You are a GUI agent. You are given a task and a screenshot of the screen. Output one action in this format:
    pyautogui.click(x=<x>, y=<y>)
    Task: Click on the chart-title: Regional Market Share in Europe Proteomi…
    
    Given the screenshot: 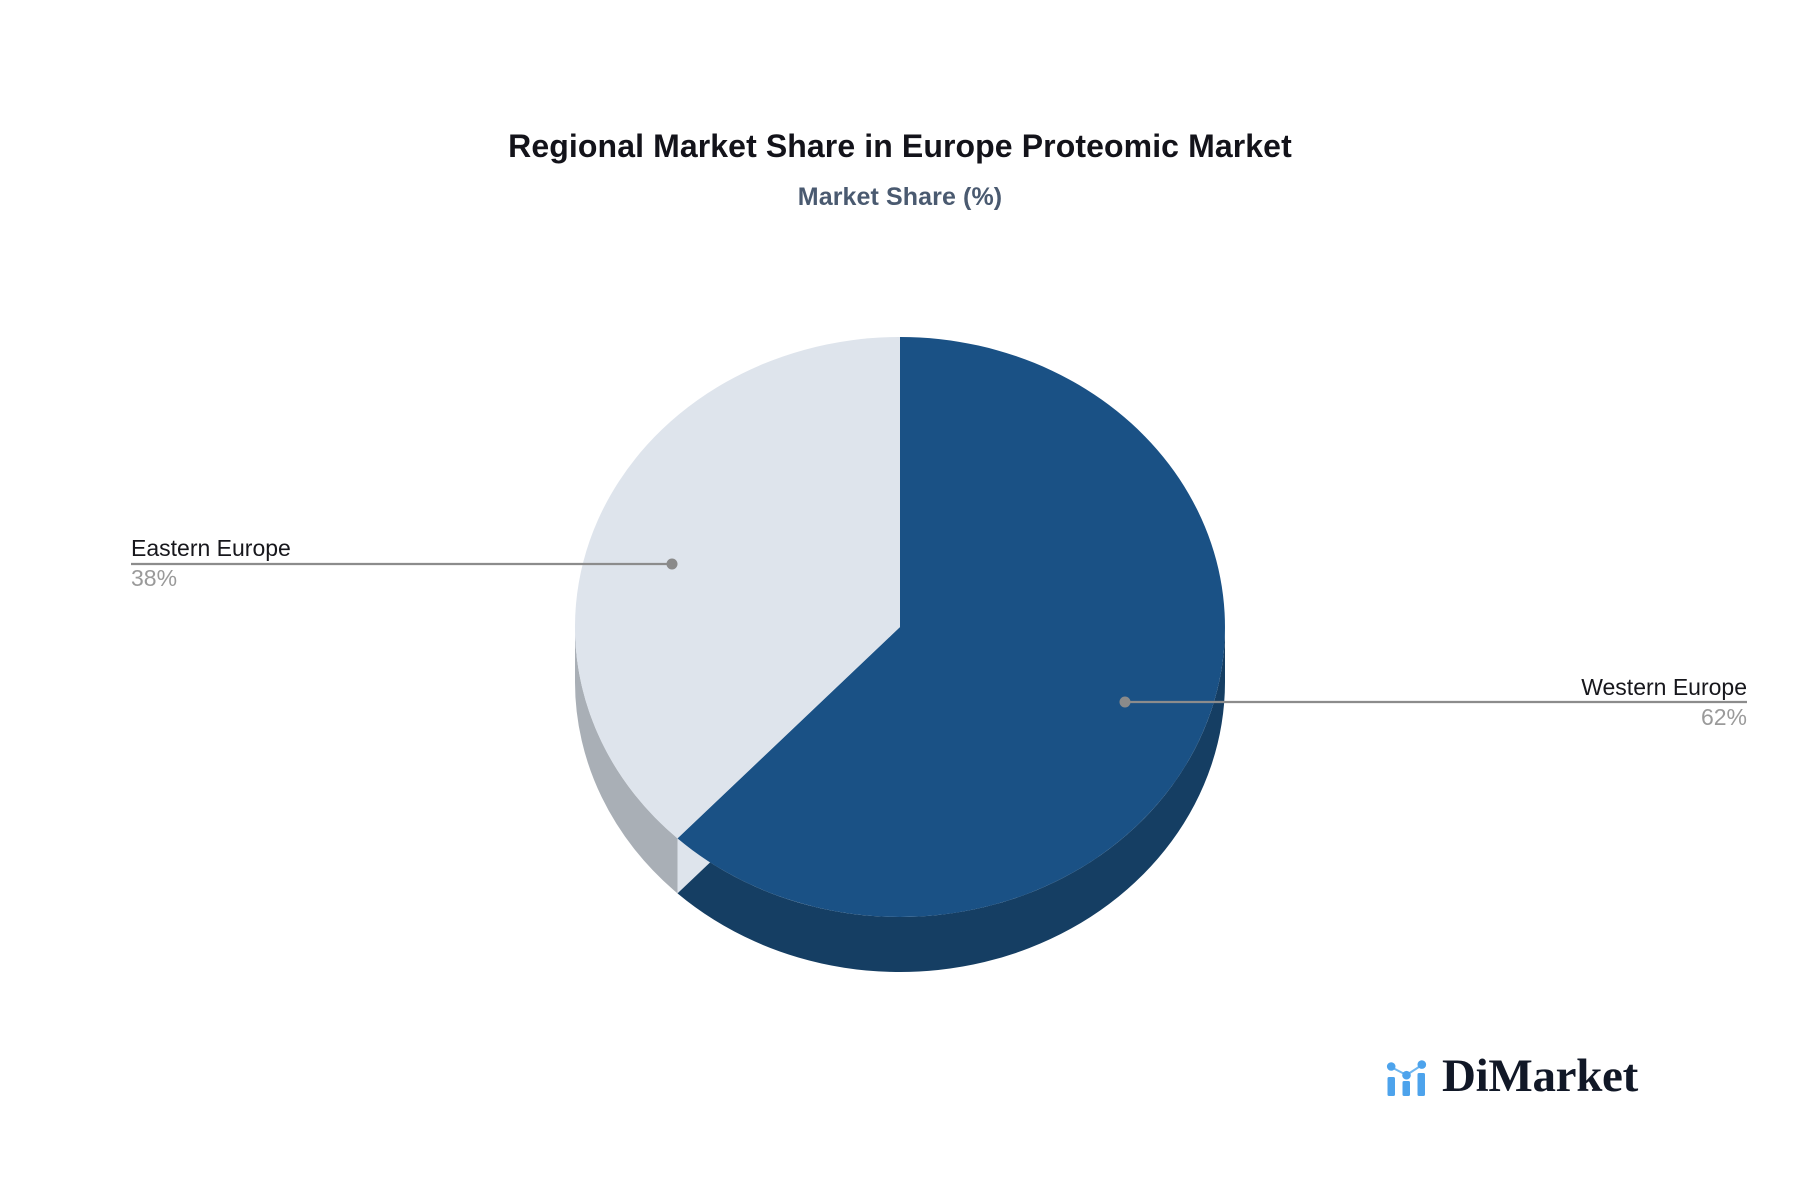 What is the action you would take?
    pyautogui.click(x=900, y=146)
    